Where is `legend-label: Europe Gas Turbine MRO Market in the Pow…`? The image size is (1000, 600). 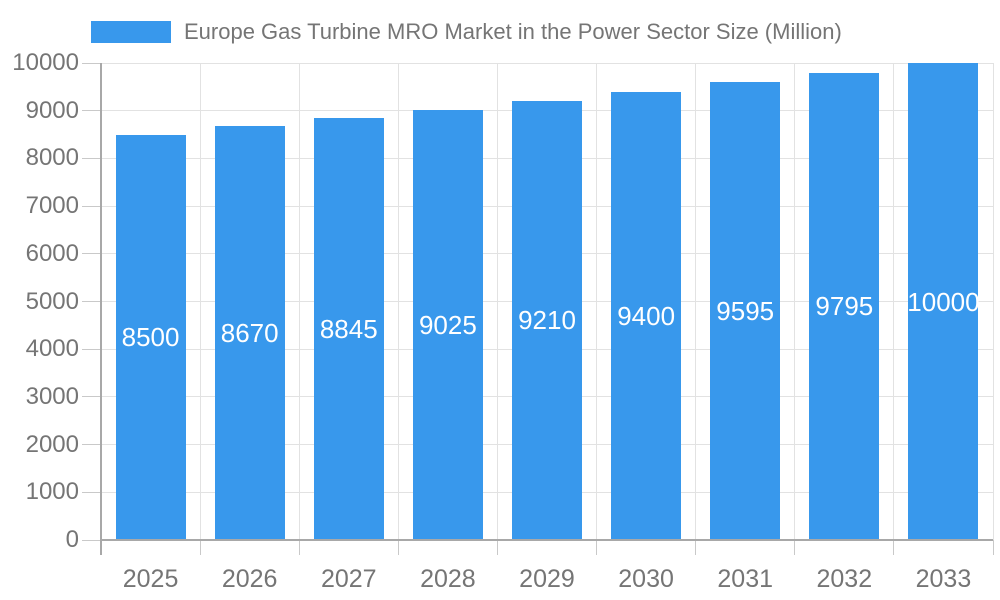
legend-label: Europe Gas Turbine MRO Market in the Pow… is located at coordinates (513, 31).